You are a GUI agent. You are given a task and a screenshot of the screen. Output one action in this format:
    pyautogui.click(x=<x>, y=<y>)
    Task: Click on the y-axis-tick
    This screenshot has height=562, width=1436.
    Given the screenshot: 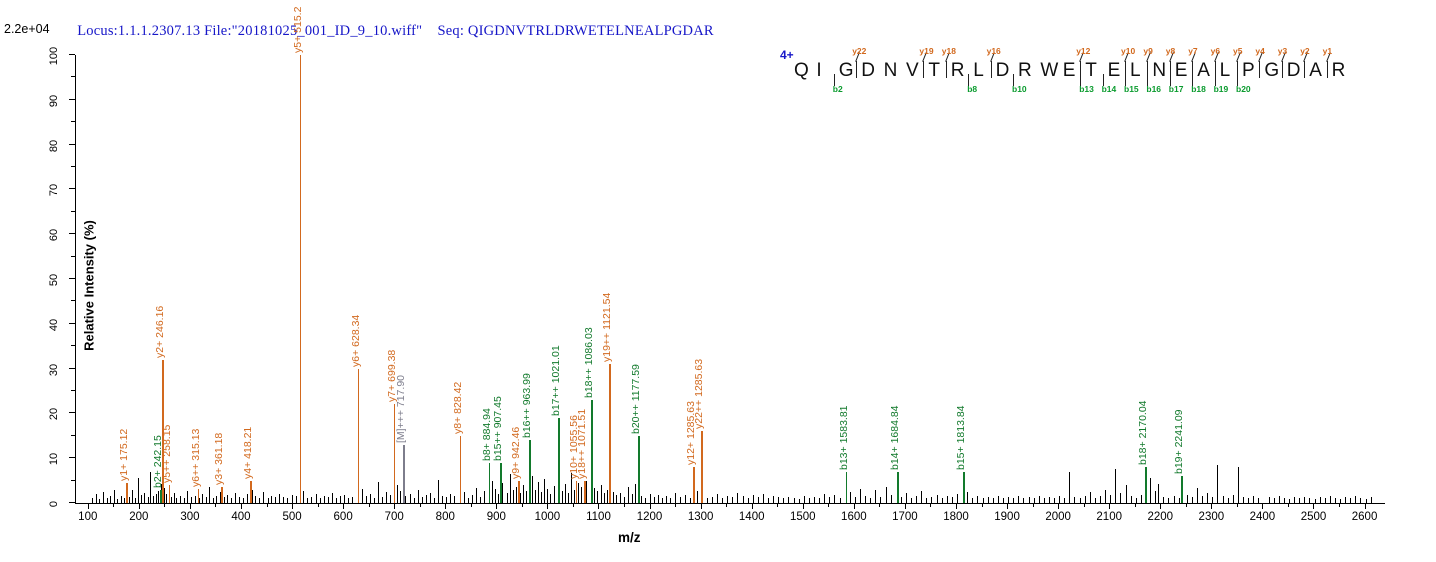 What is the action you would take?
    pyautogui.click(x=72, y=458)
    